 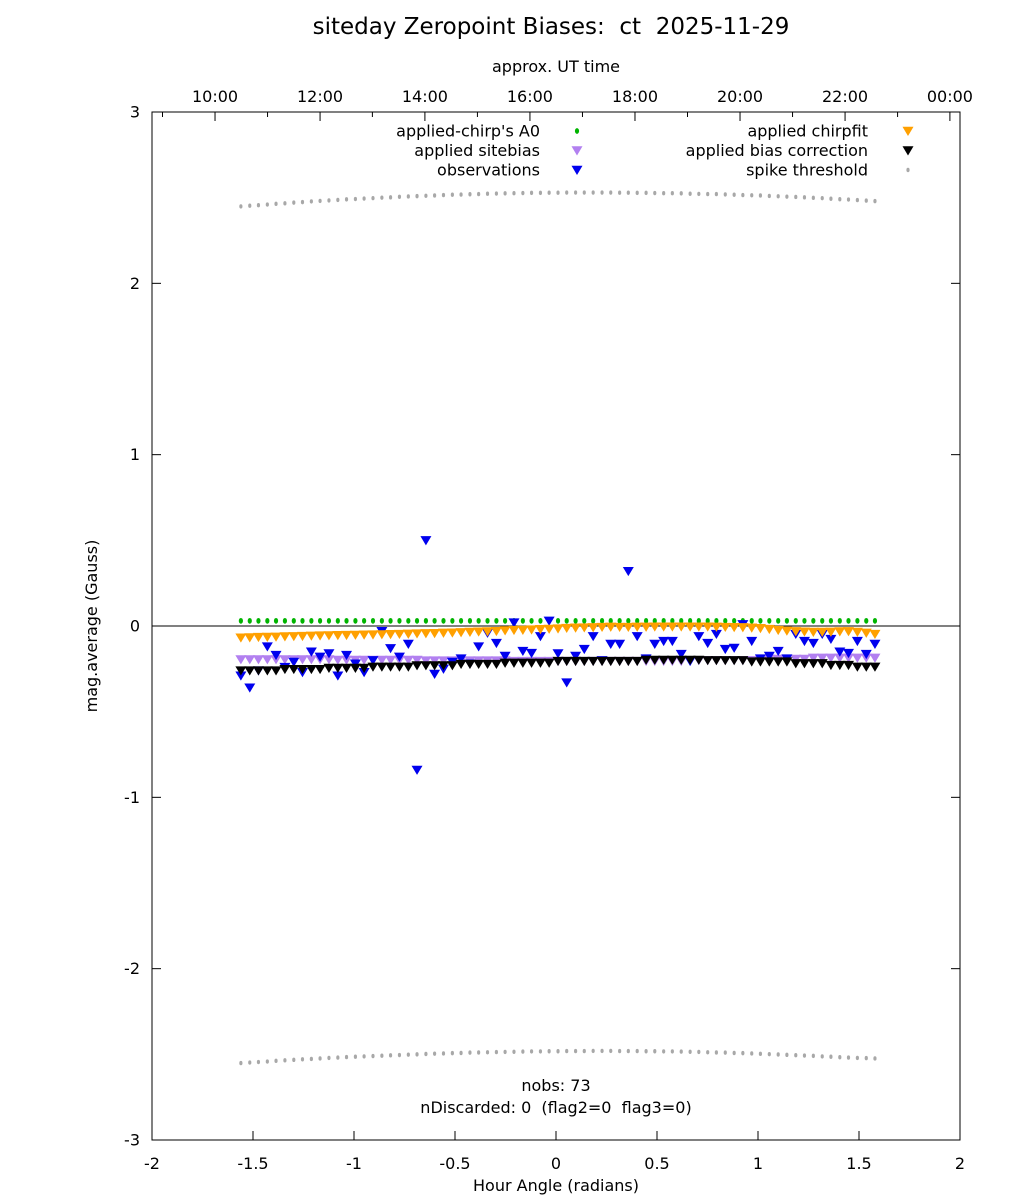 I want to click on legend-label-observations: observations, so click(x=488, y=170).